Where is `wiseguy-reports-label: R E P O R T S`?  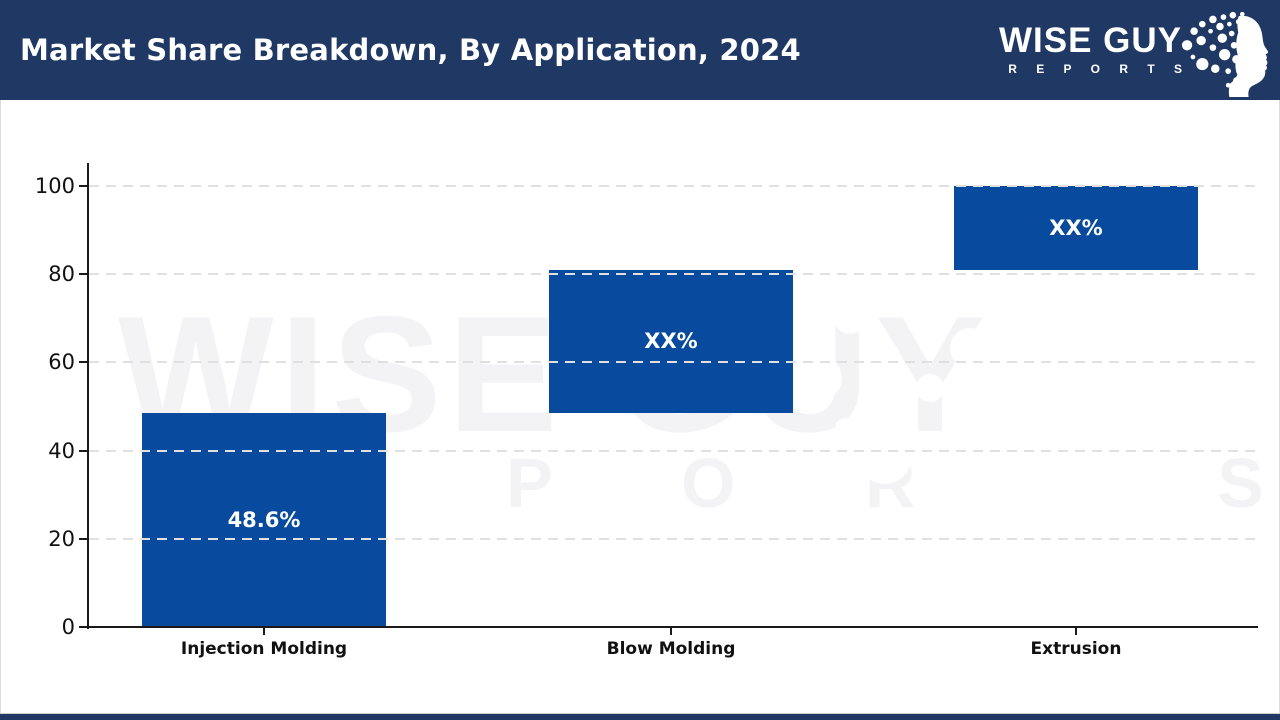
wiseguy-reports-label: R E P O R T S is located at coordinates (1099, 69).